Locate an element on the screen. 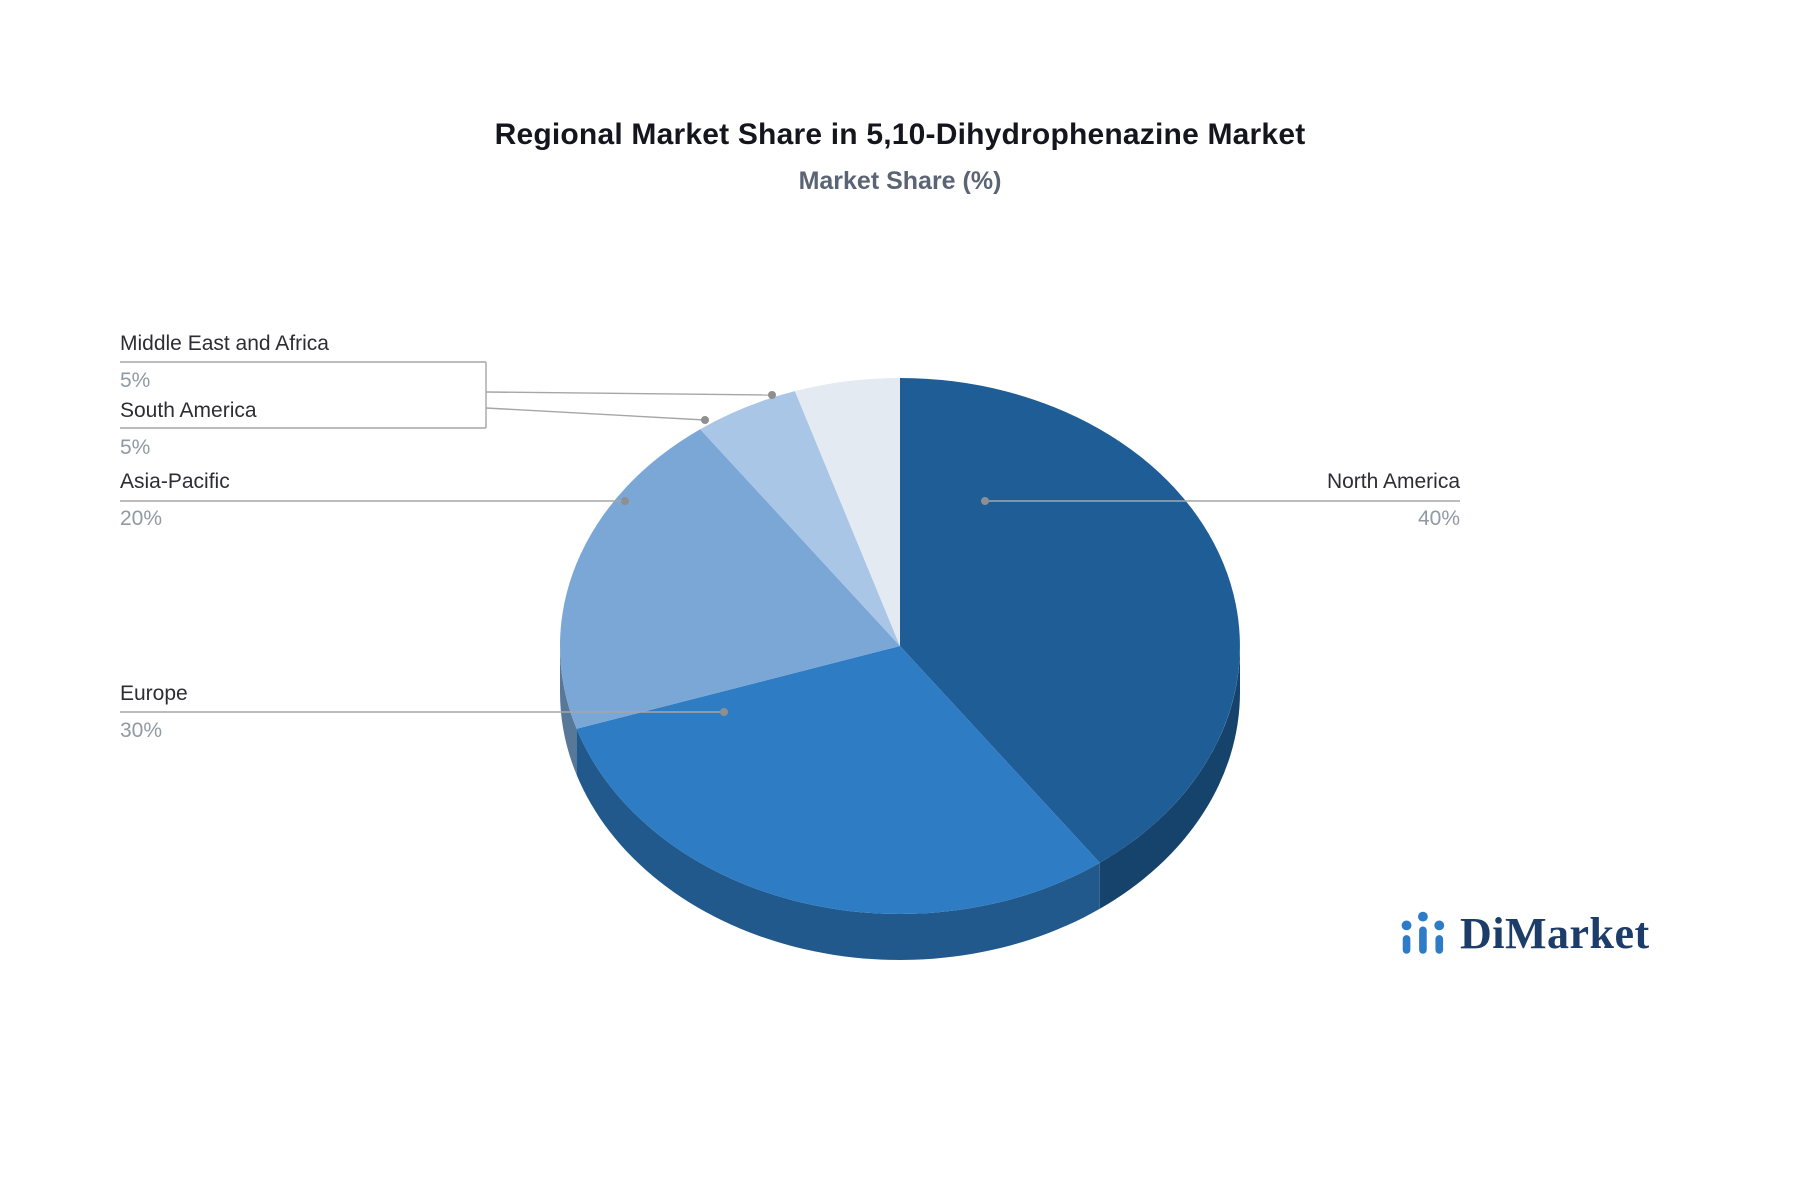  label-middle-east-and-africa: Middle East and Africa is located at coordinates (224, 343).